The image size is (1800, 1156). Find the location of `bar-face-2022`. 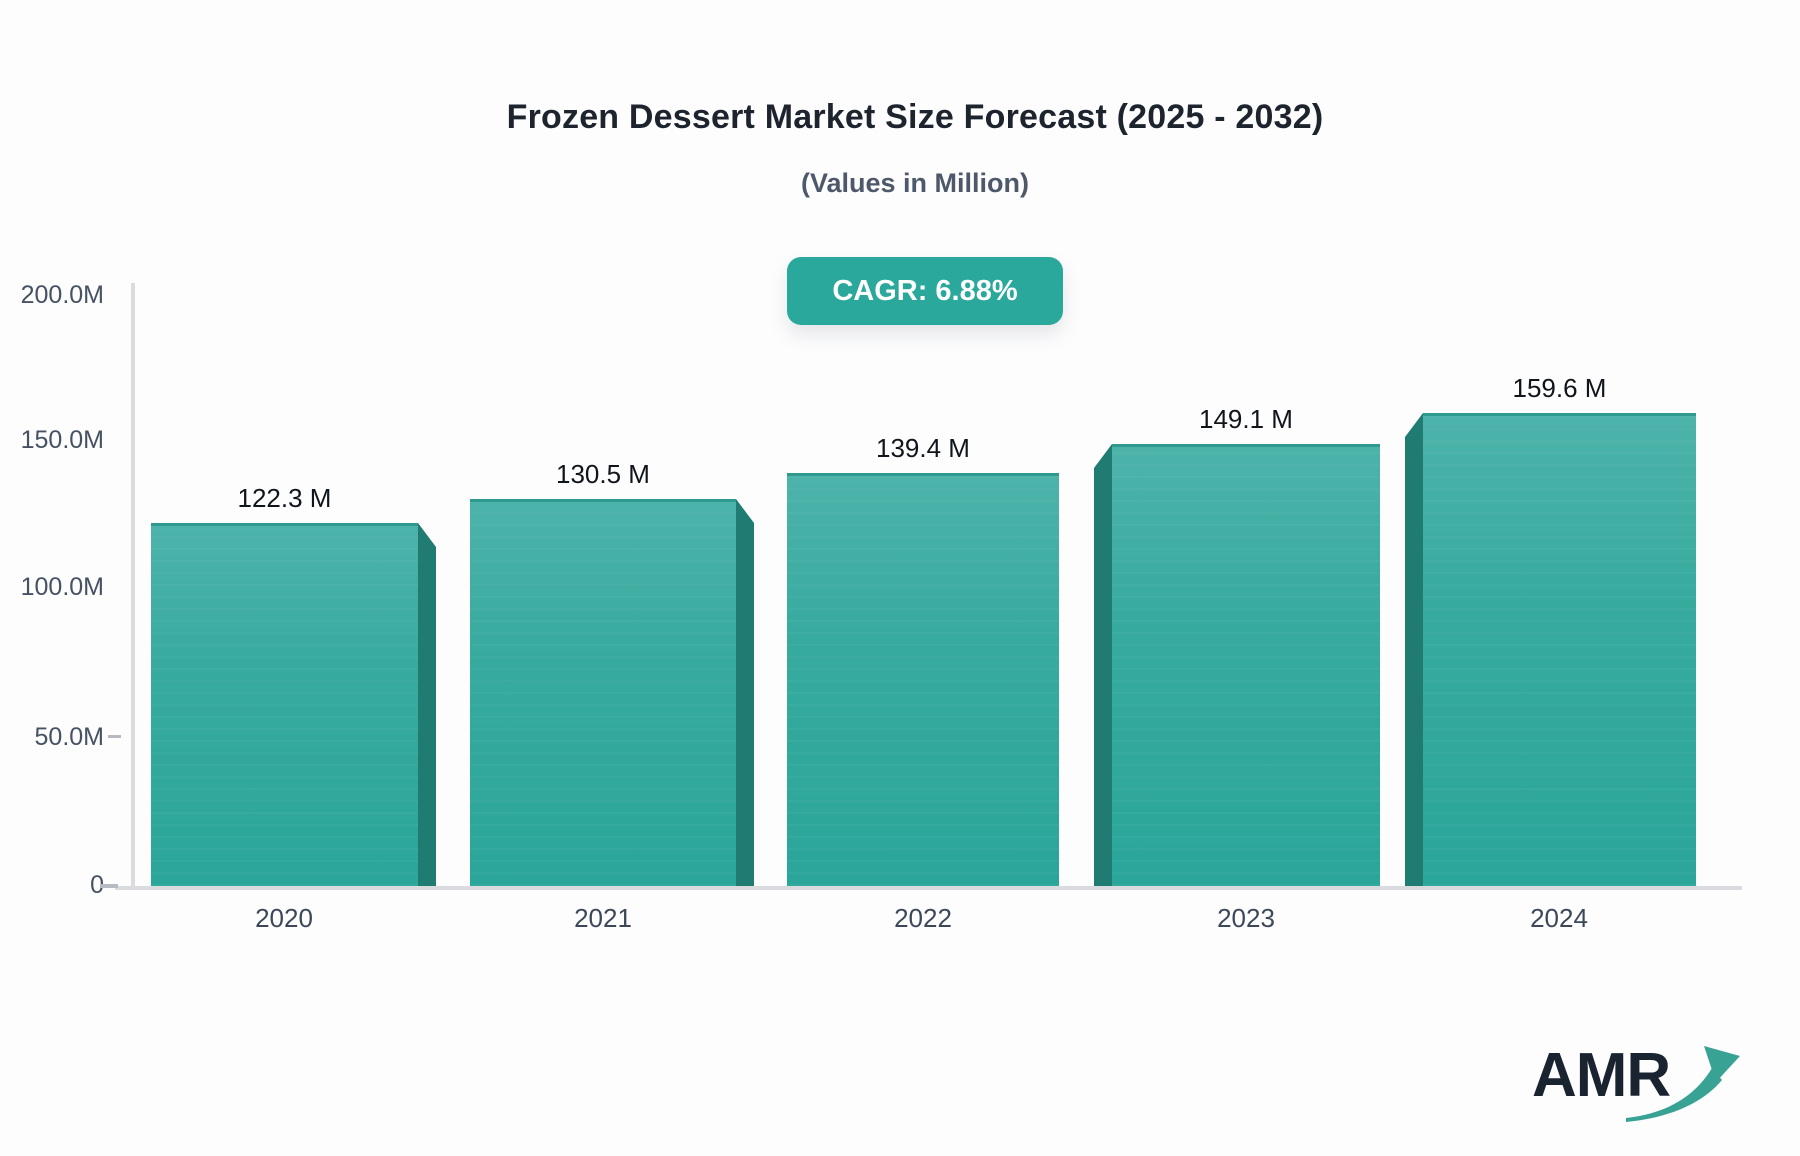

bar-face-2022 is located at coordinates (923, 679).